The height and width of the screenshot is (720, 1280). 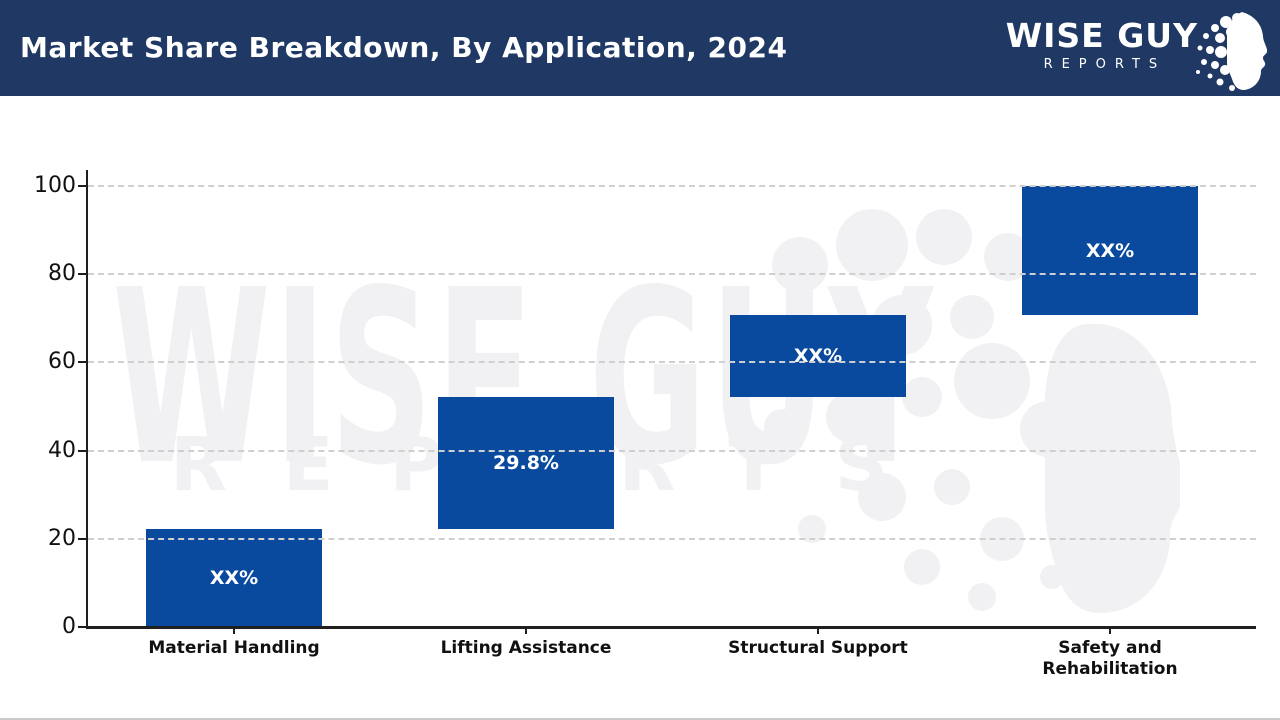 What do you see at coordinates (62, 362) in the screenshot?
I see `y-axis-tick-label: 60` at bounding box center [62, 362].